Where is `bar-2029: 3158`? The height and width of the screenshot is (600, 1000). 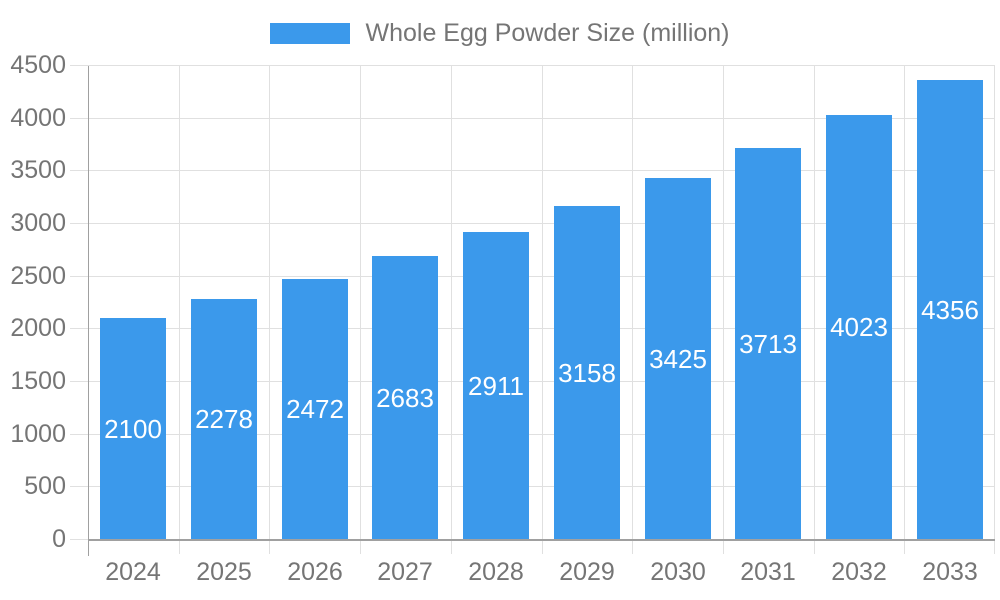 bar-2029: 3158 is located at coordinates (587, 372).